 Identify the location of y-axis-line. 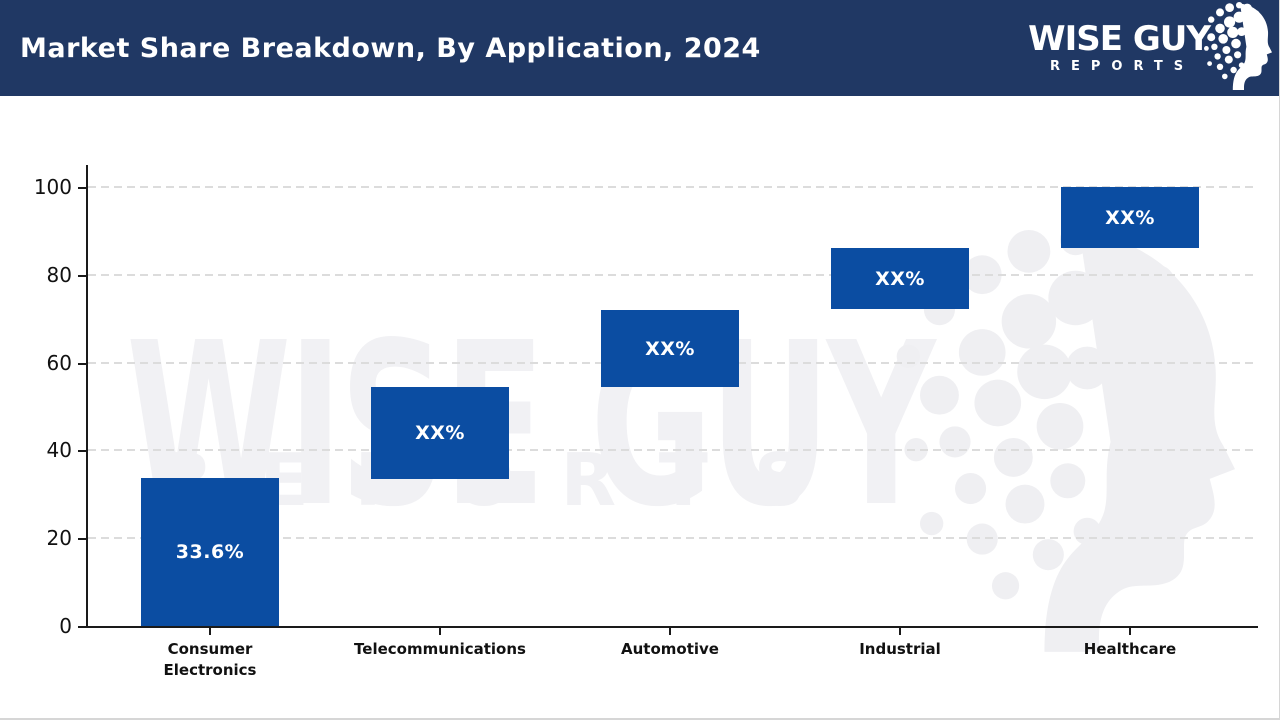
(87, 396).